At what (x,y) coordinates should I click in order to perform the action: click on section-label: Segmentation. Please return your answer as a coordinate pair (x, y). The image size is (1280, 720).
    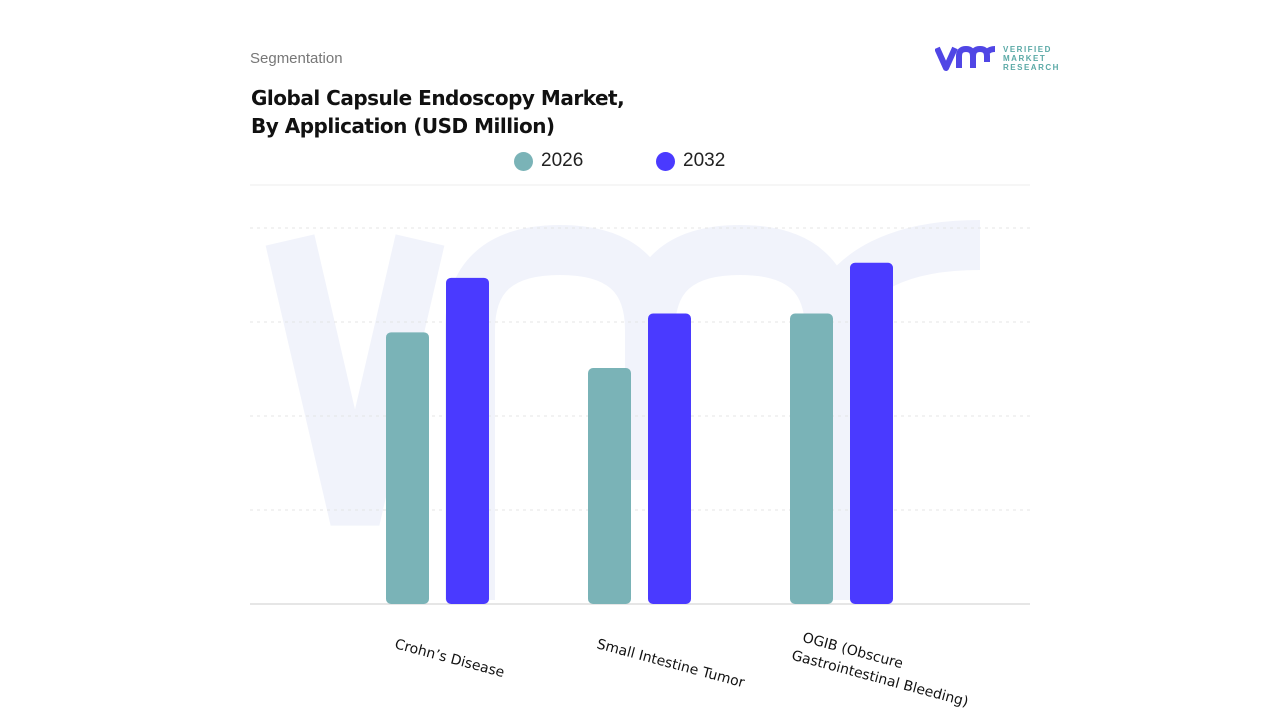
    Looking at the image, I should click on (296, 58).